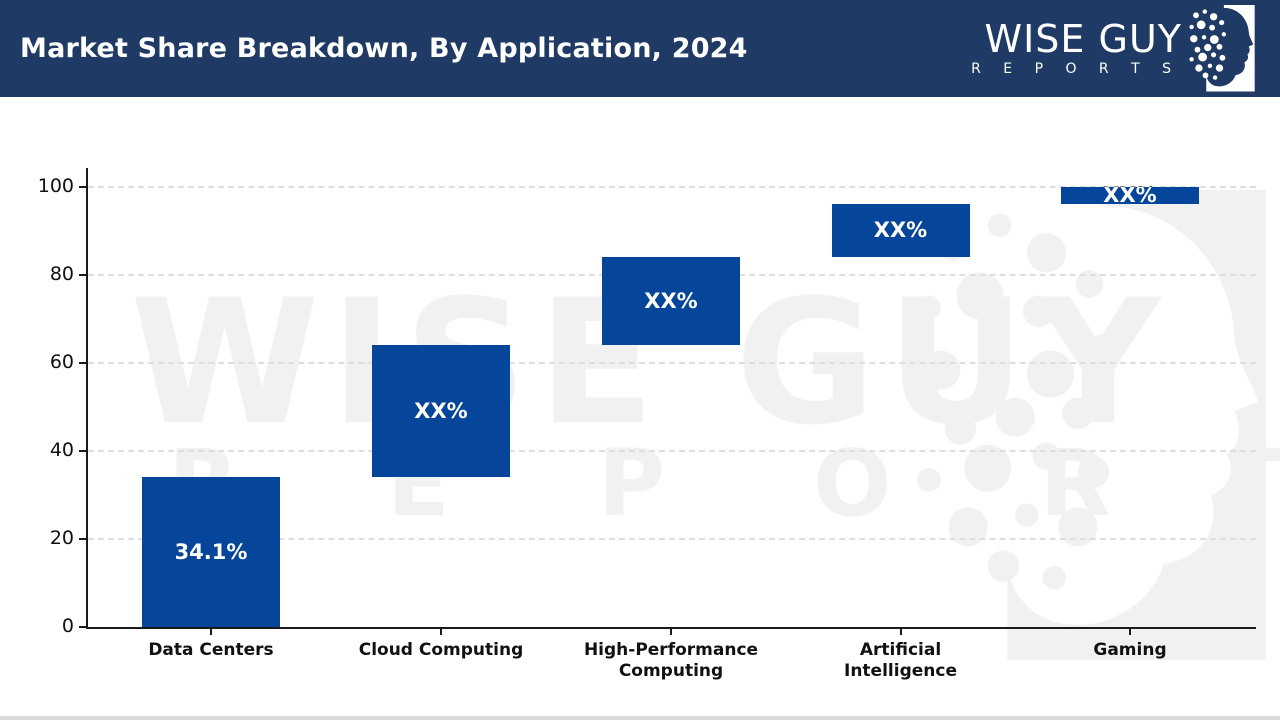  Describe the element at coordinates (640, 718) in the screenshot. I see `footer-strip` at that location.